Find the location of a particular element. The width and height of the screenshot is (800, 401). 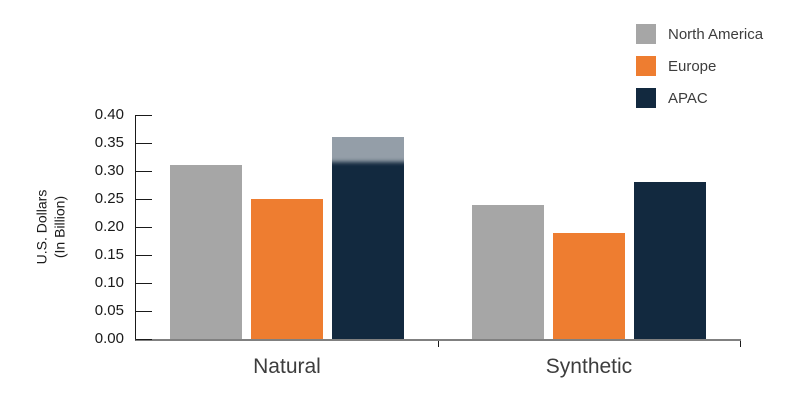

bar-natural-north-america is located at coordinates (206, 252).